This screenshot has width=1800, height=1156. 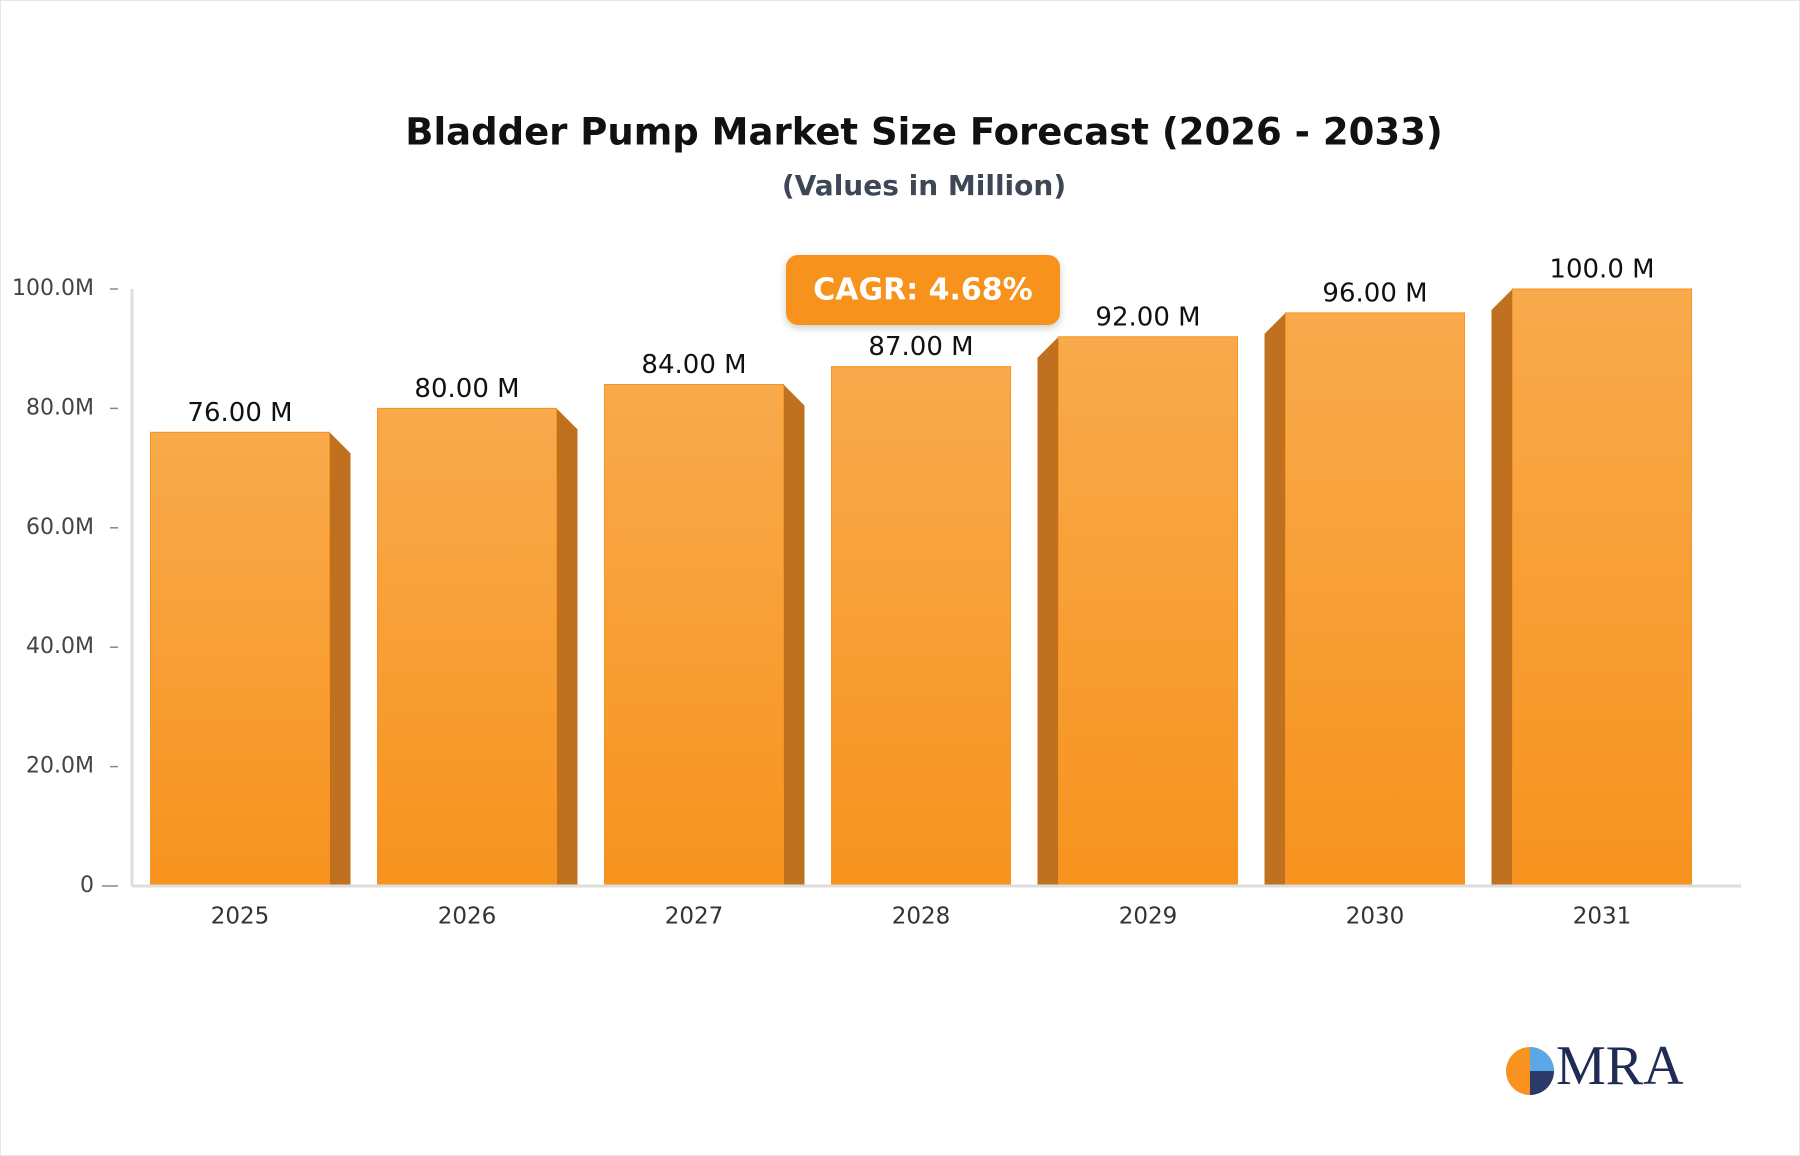 What do you see at coordinates (239, 413) in the screenshot?
I see `value-label: 76.00 M` at bounding box center [239, 413].